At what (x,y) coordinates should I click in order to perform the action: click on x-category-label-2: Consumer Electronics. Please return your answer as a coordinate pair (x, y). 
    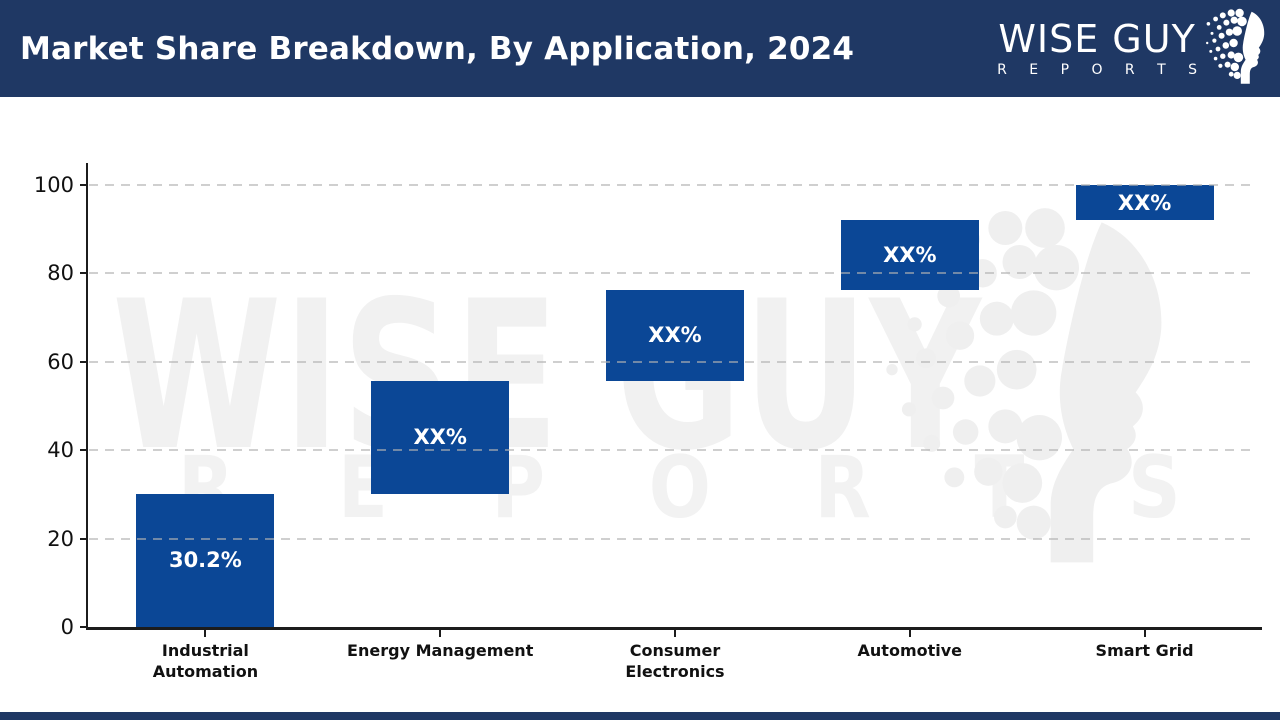
    Looking at the image, I should click on (675, 661).